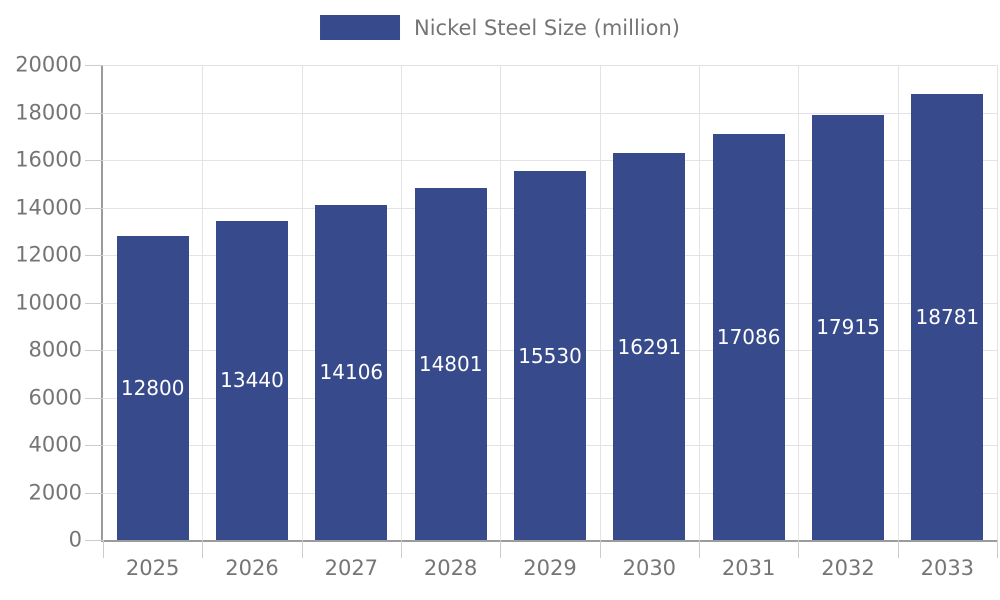  Describe the element at coordinates (55, 444) in the screenshot. I see `y-tick-label: 4000` at that location.